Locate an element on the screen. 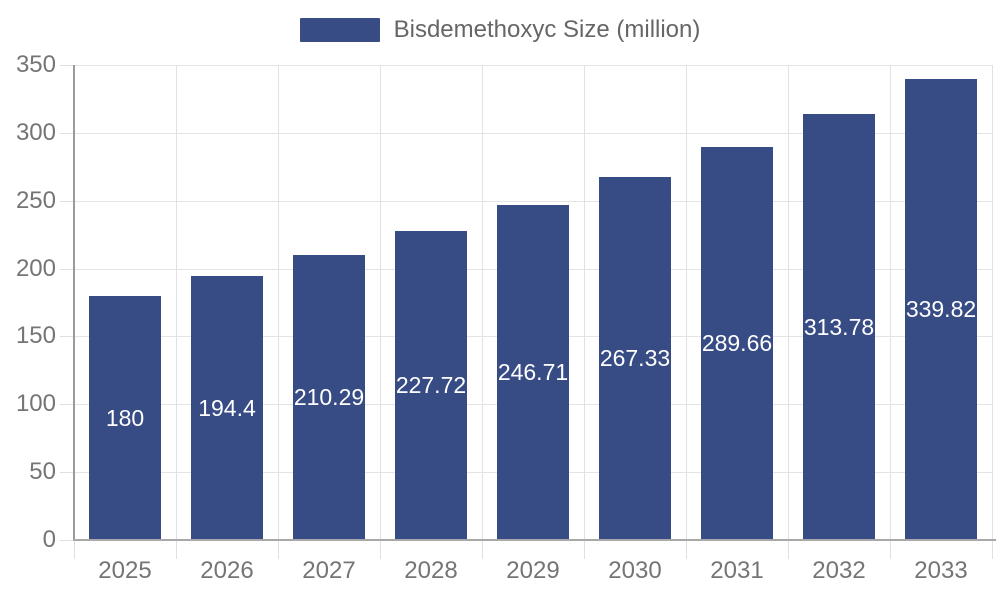  bar-2028: 227.72 is located at coordinates (431, 385).